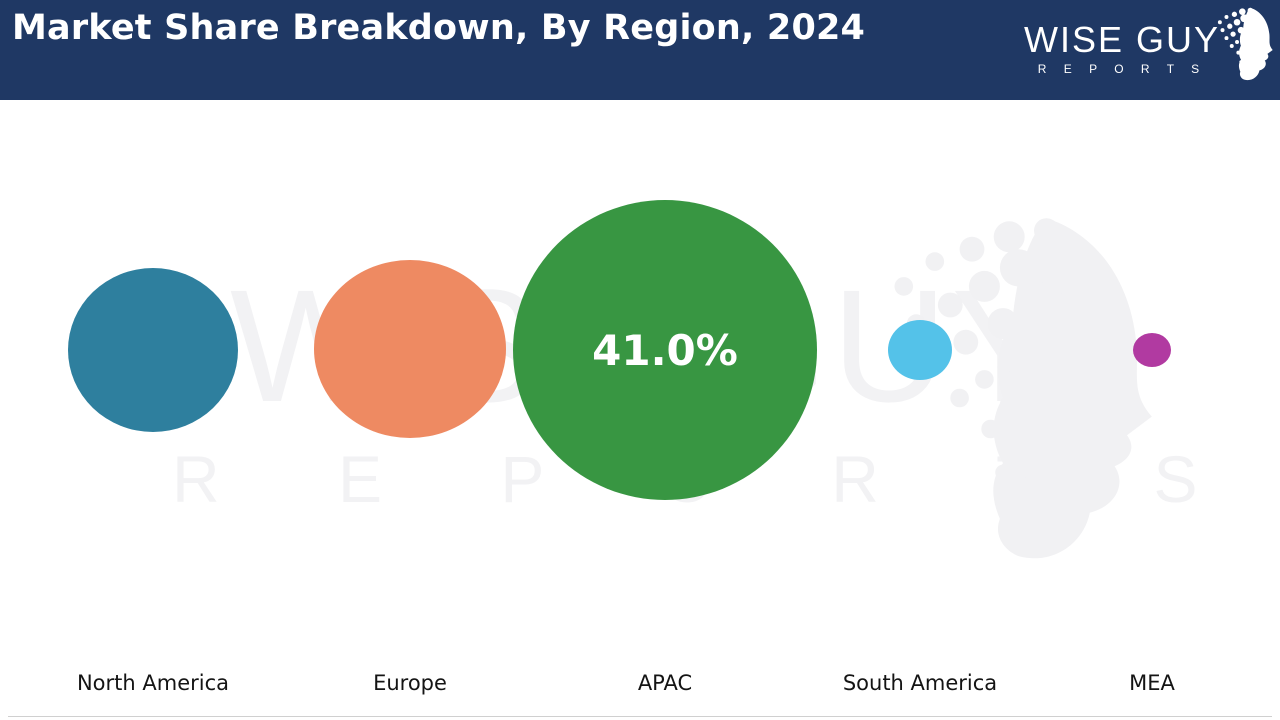  What do you see at coordinates (410, 683) in the screenshot?
I see `category-label-europe: Europe` at bounding box center [410, 683].